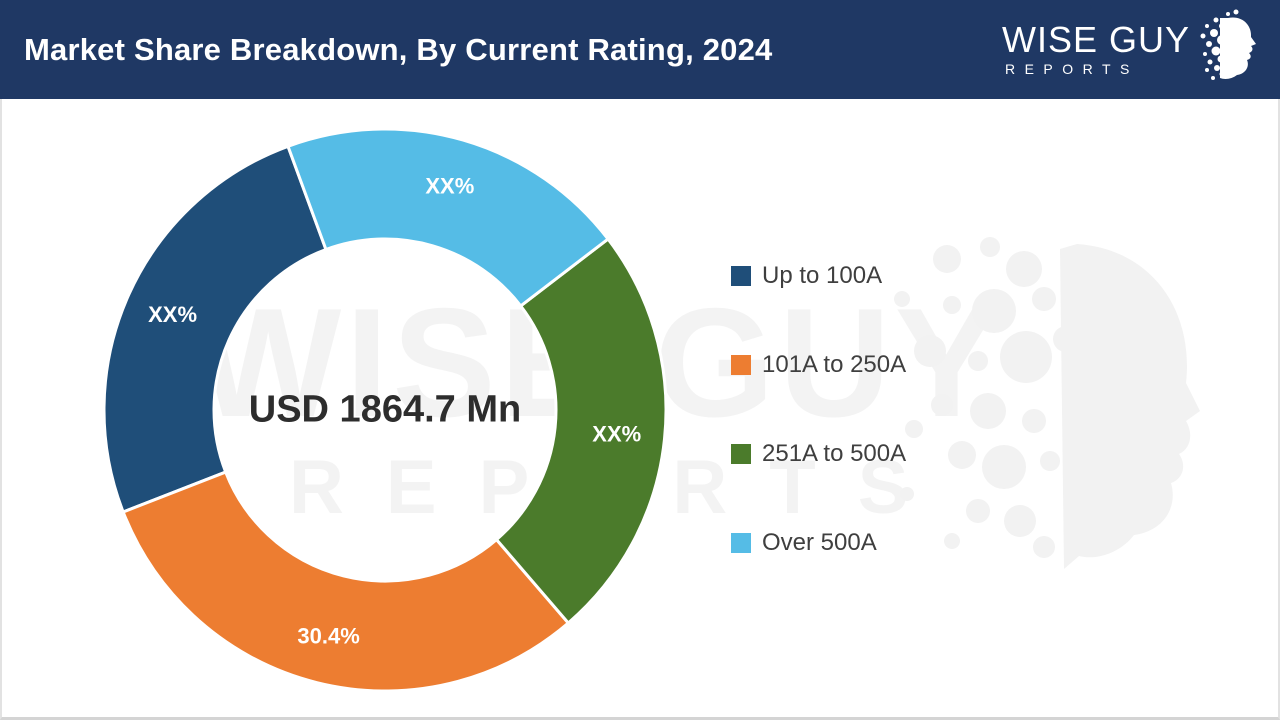 The width and height of the screenshot is (1280, 720). I want to click on legend-item-up-to-100a: Up to 100A, so click(818, 276).